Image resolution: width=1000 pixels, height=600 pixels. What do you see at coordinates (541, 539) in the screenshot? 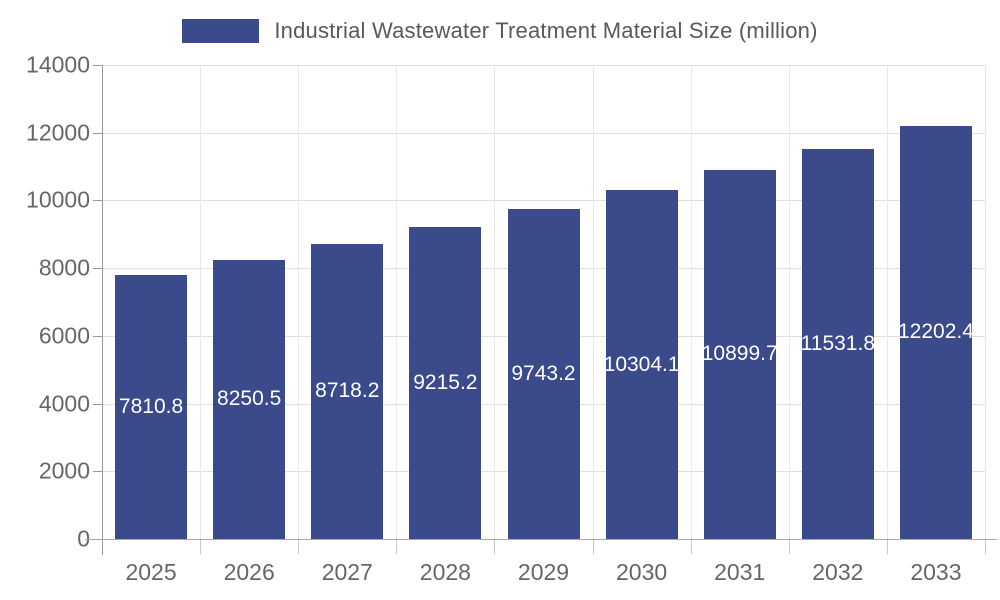
I see `x-axis-line` at bounding box center [541, 539].